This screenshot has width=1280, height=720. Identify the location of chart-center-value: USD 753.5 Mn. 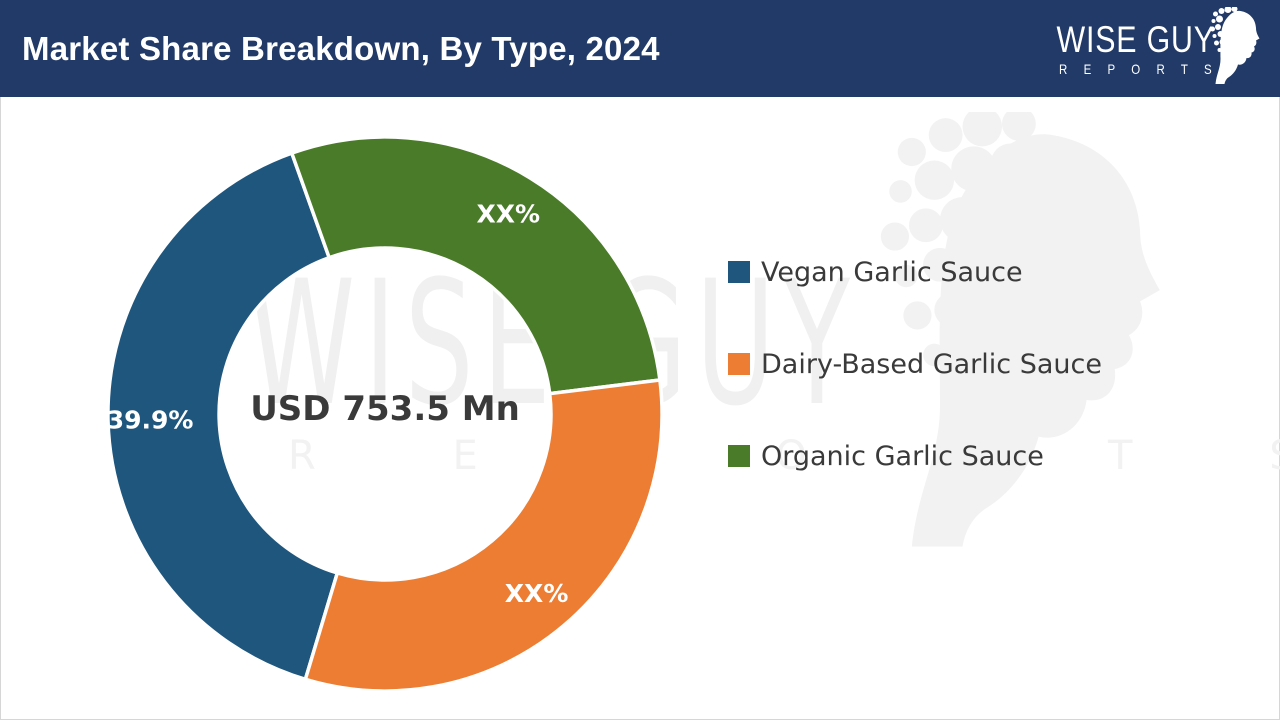
(385, 409).